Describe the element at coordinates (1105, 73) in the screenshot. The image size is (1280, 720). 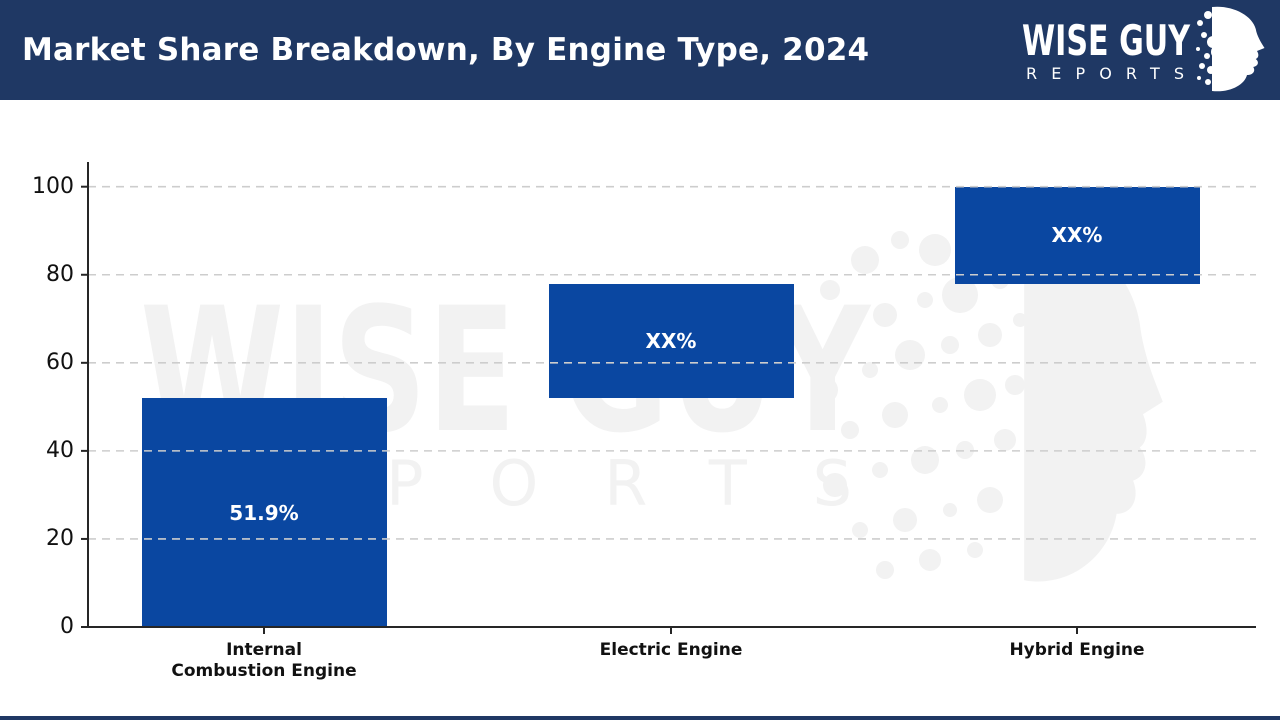
I see `logo-subtext: REPORTS` at that location.